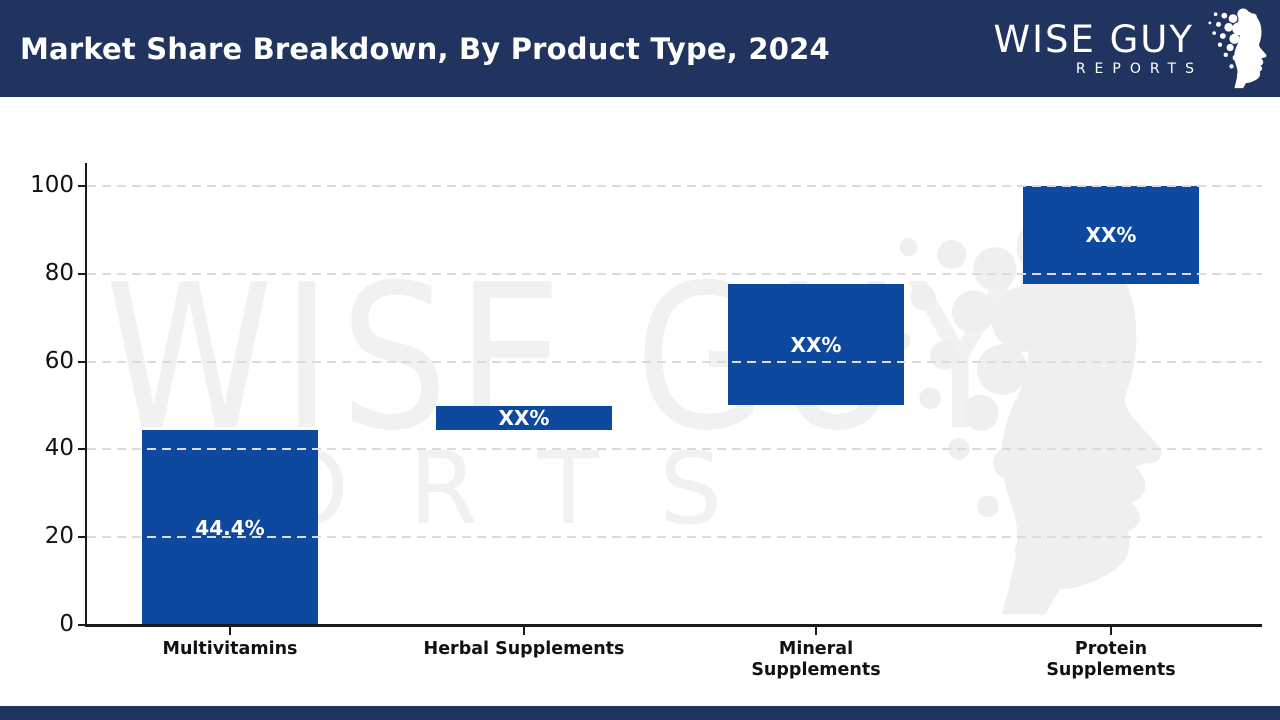 Image resolution: width=1280 pixels, height=720 pixels. What do you see at coordinates (673, 625) in the screenshot?
I see `x-axis-line` at bounding box center [673, 625].